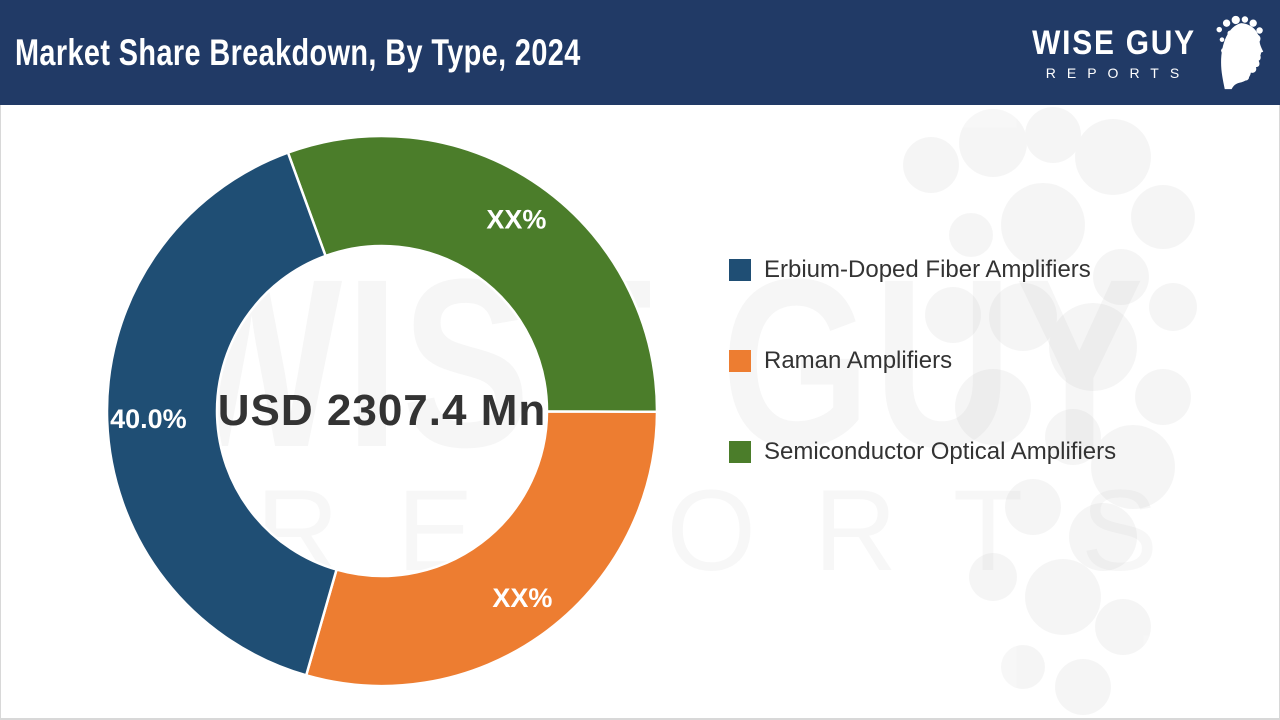  What do you see at coordinates (148, 419) in the screenshot?
I see `slice-share-label-0: 40.0%` at bounding box center [148, 419].